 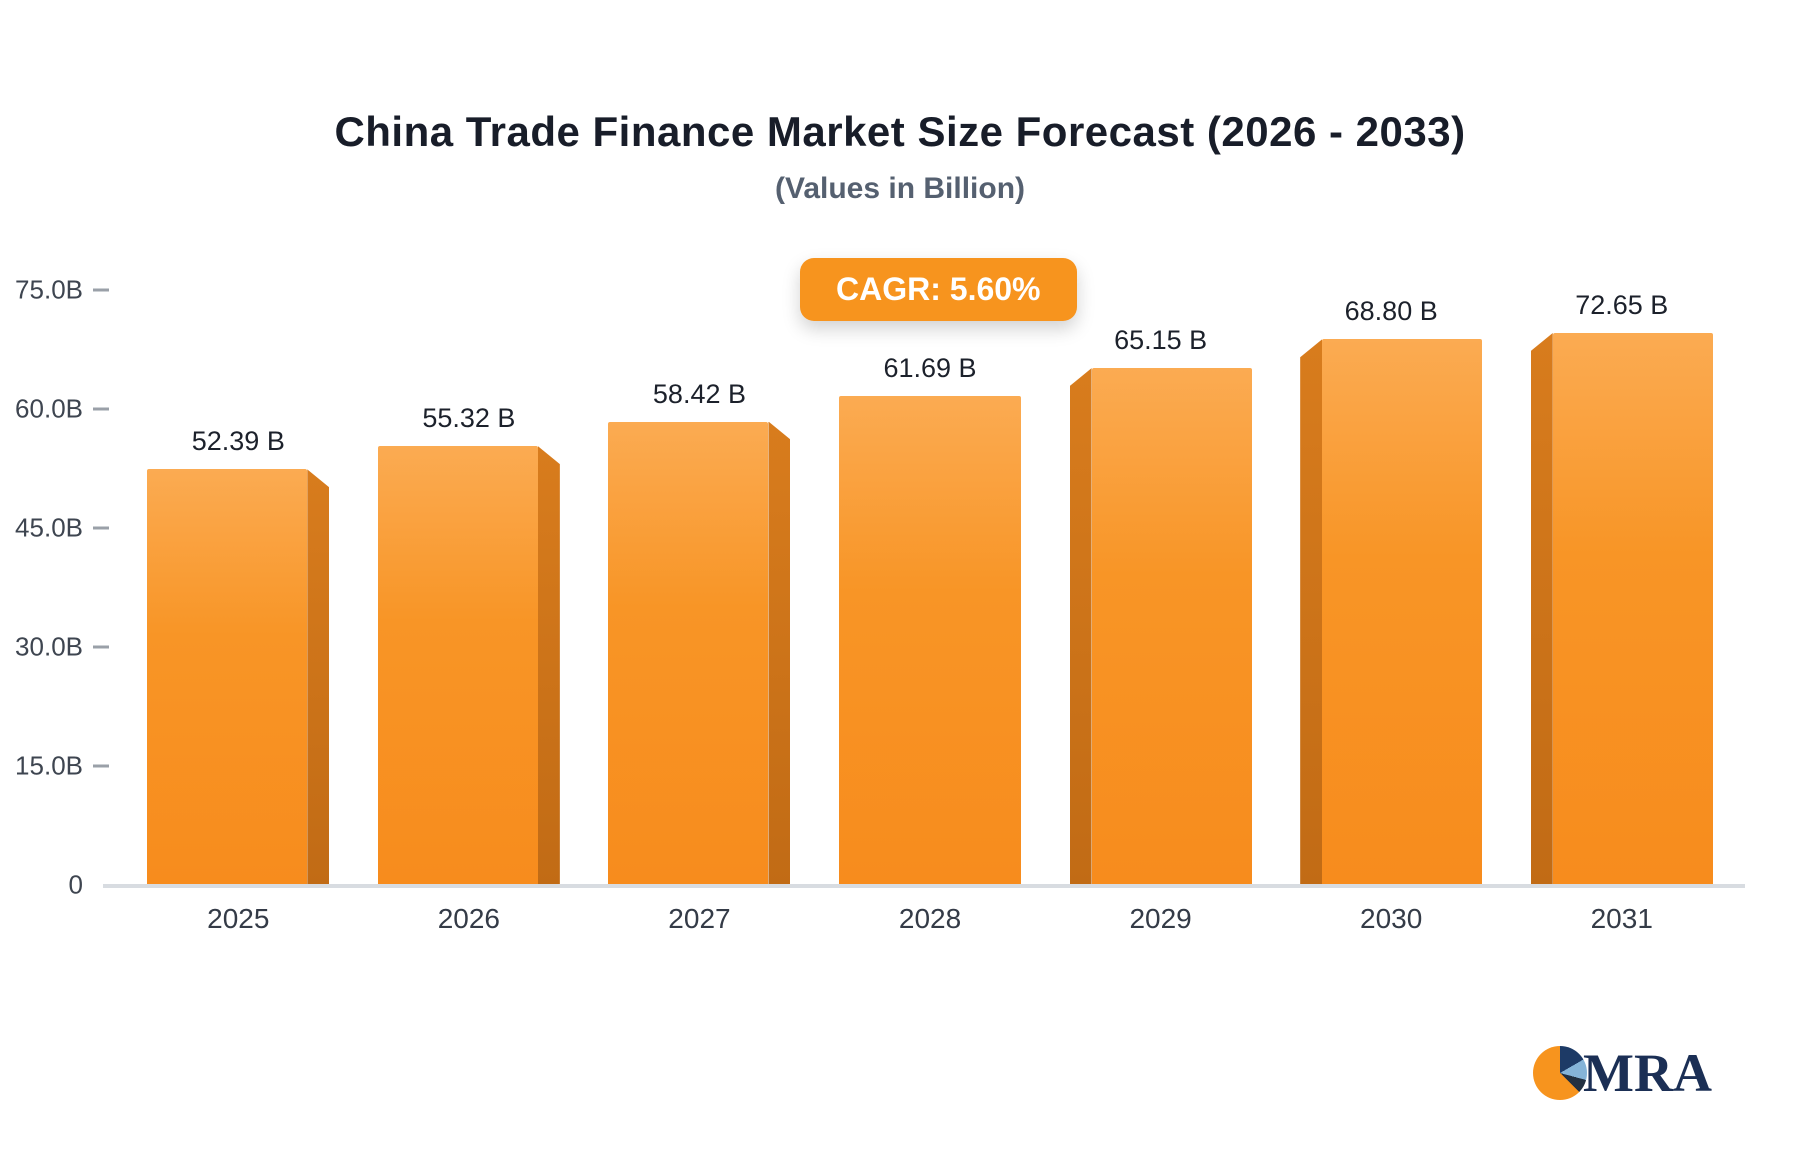 I want to click on y-tick-label: 60.0B, so click(x=49, y=408).